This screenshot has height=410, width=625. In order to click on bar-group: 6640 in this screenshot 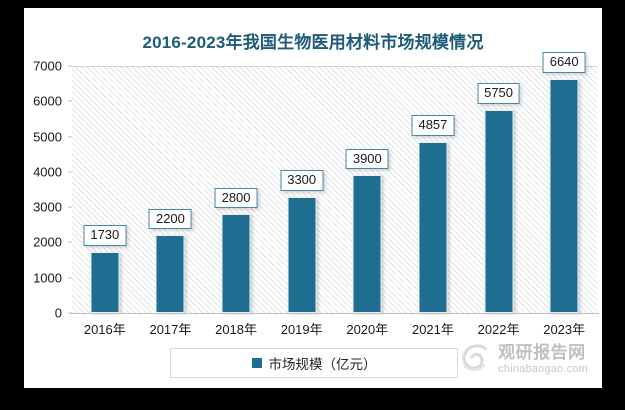, I will do `click(564, 182)`.